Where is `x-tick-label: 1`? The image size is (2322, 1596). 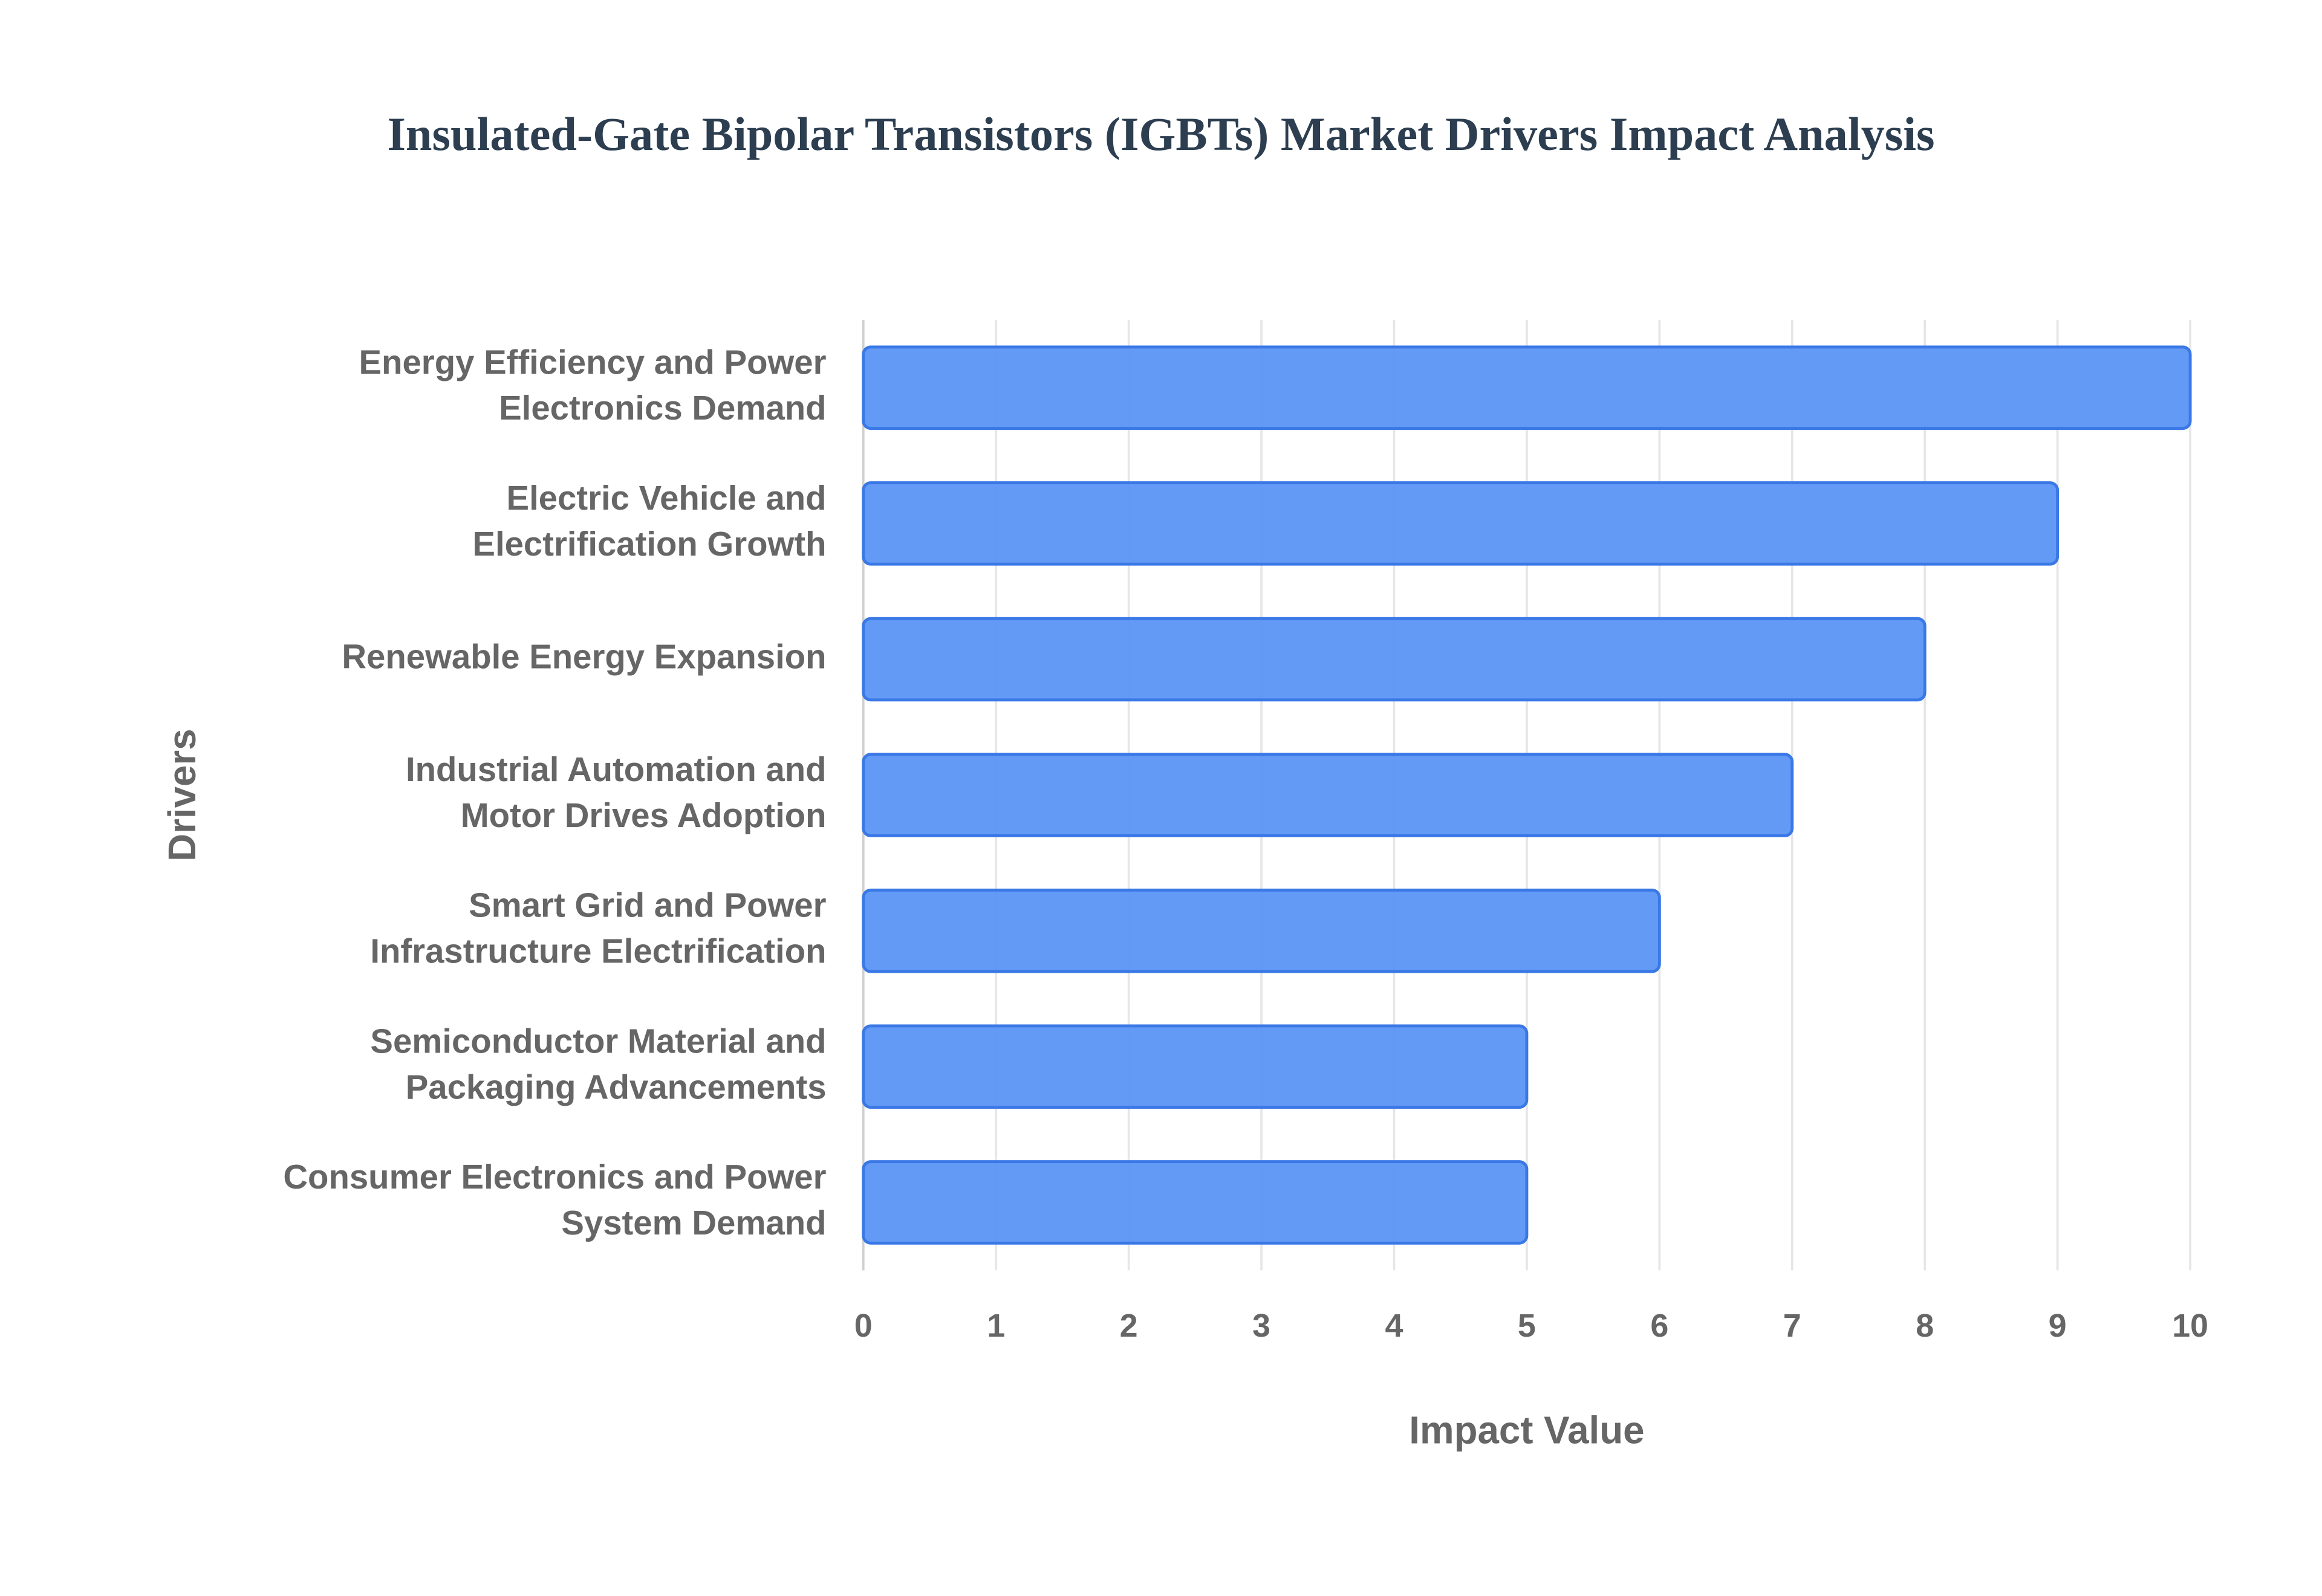 x-tick-label: 1 is located at coordinates (996, 1326).